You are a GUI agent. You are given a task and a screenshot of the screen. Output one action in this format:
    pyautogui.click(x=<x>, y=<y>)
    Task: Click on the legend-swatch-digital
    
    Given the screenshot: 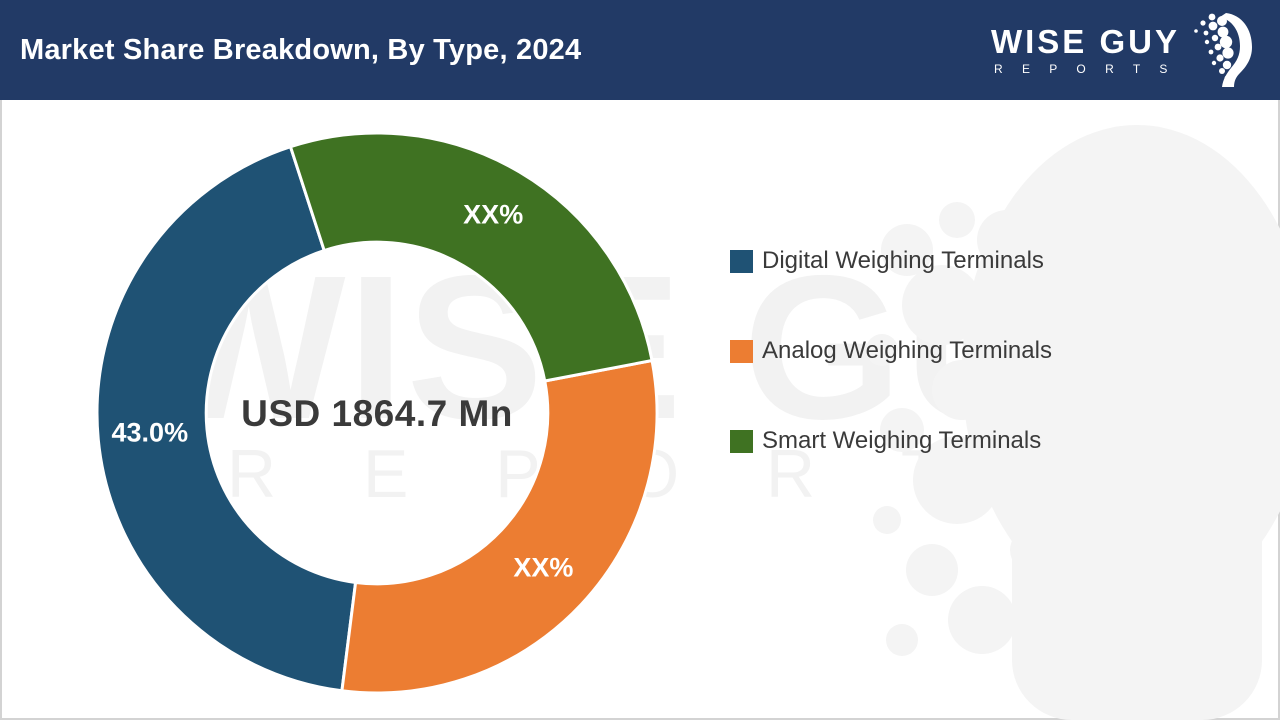 What is the action you would take?
    pyautogui.click(x=741, y=261)
    